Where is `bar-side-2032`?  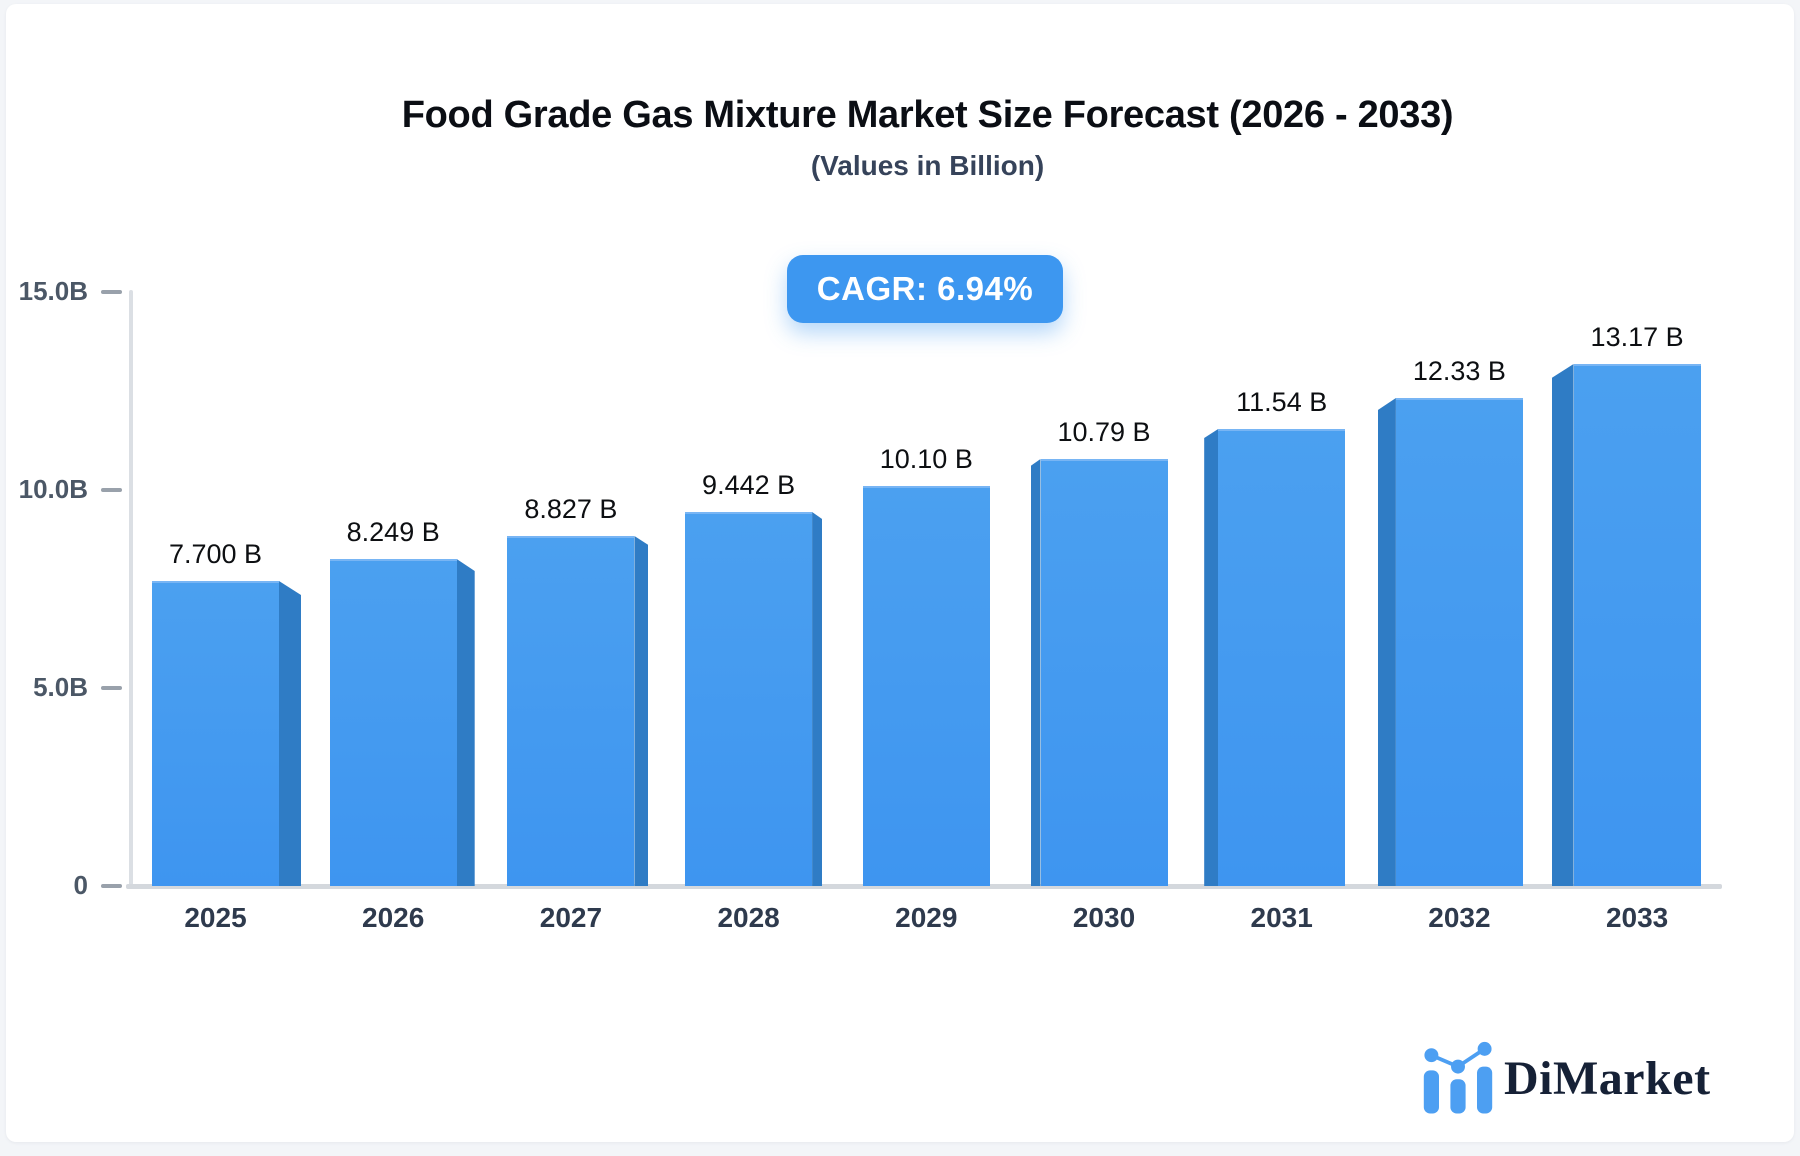
bar-side-2032 is located at coordinates (1386, 642).